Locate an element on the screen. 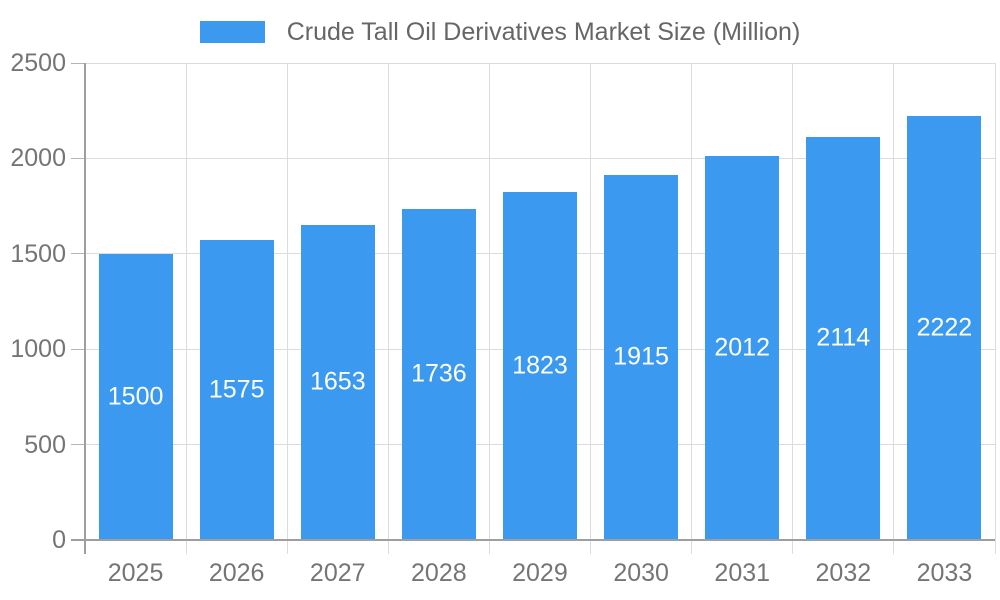 The width and height of the screenshot is (1000, 600). y-axis-label: 1000 is located at coordinates (38, 349).